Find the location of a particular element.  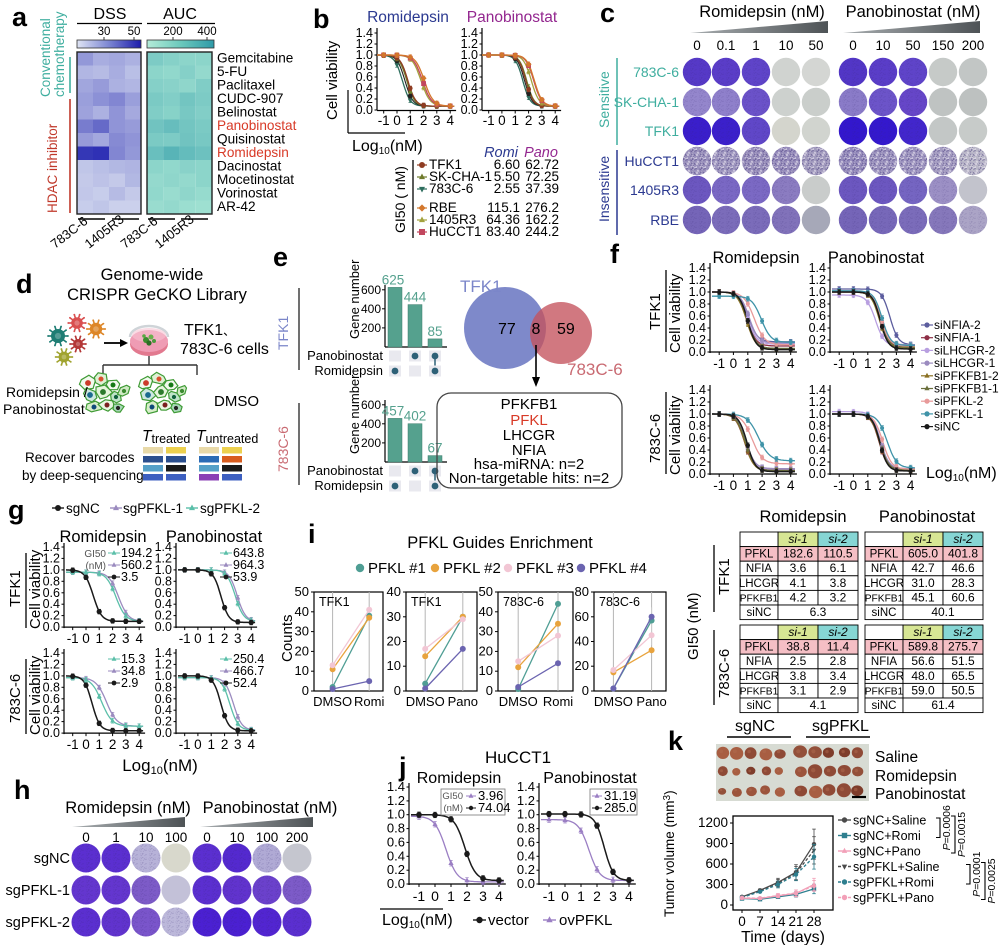

svg-text: 59 is located at coordinates (566, 329).